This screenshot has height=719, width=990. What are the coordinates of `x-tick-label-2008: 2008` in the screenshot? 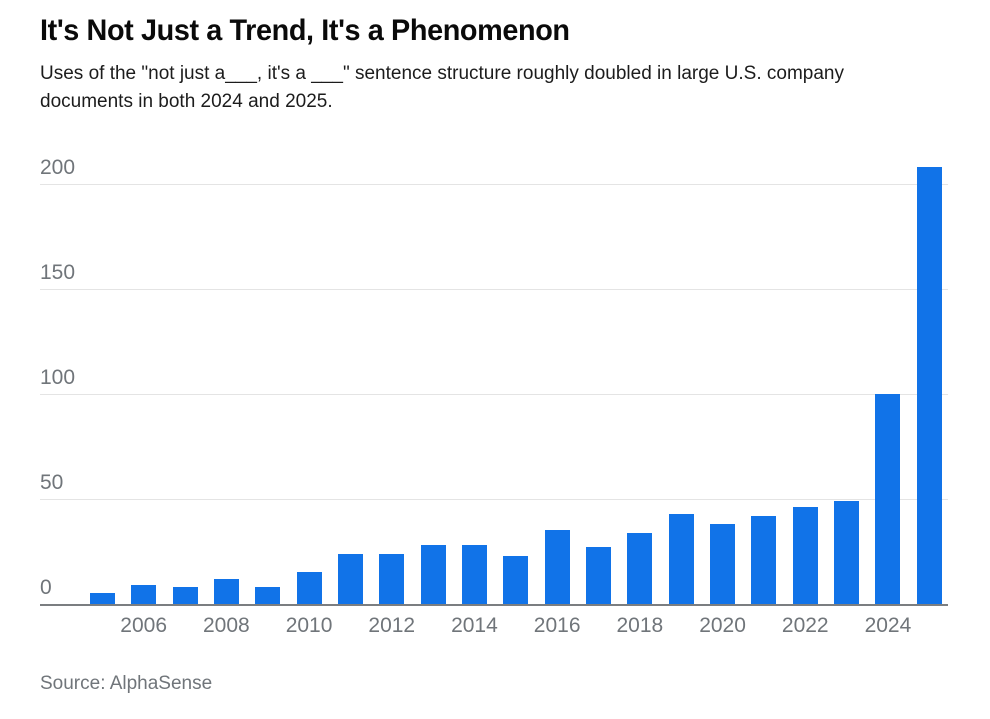 It's located at (226, 625).